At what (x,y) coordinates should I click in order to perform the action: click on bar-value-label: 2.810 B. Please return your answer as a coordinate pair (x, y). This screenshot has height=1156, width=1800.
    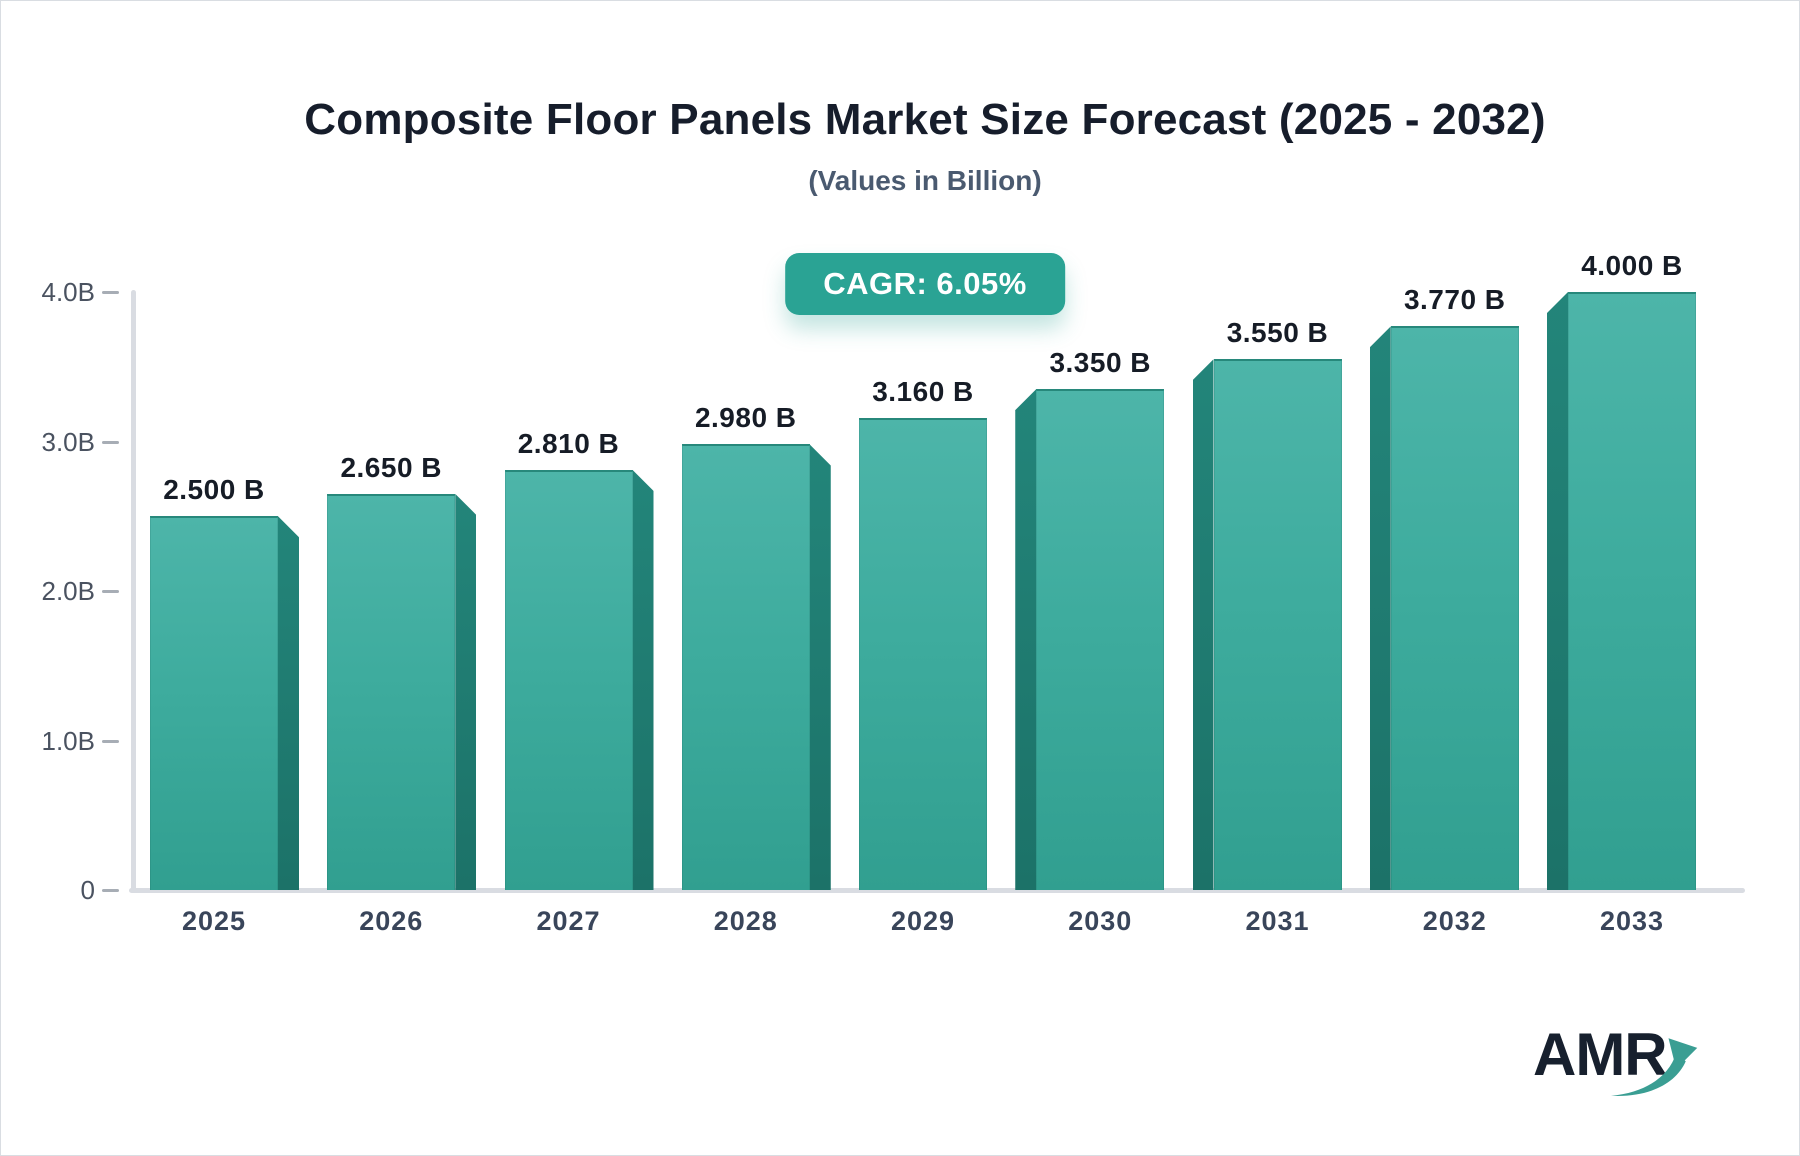
    Looking at the image, I should click on (568, 443).